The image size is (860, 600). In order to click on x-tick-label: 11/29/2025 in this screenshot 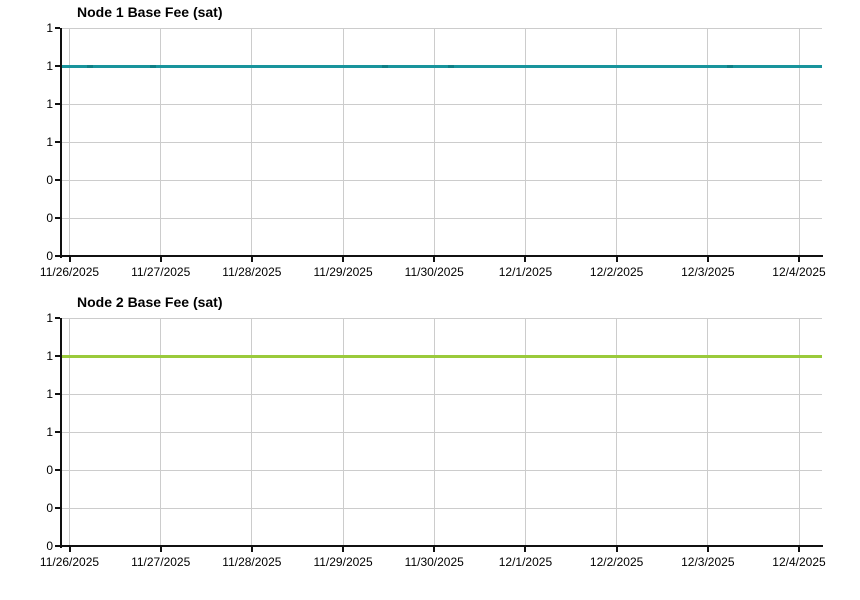, I will do `click(343, 562)`.